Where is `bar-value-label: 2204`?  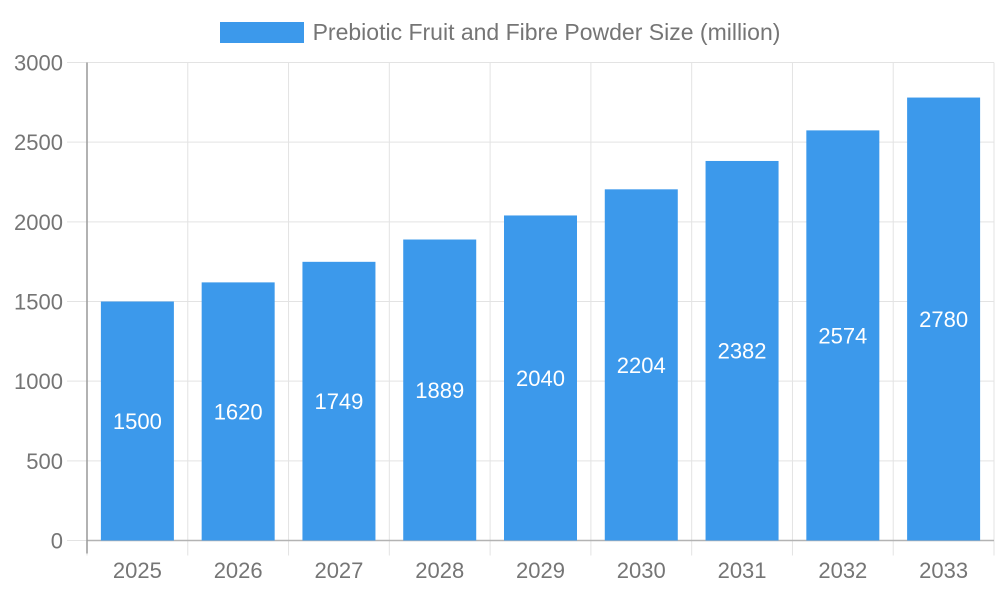 bar-value-label: 2204 is located at coordinates (641, 365).